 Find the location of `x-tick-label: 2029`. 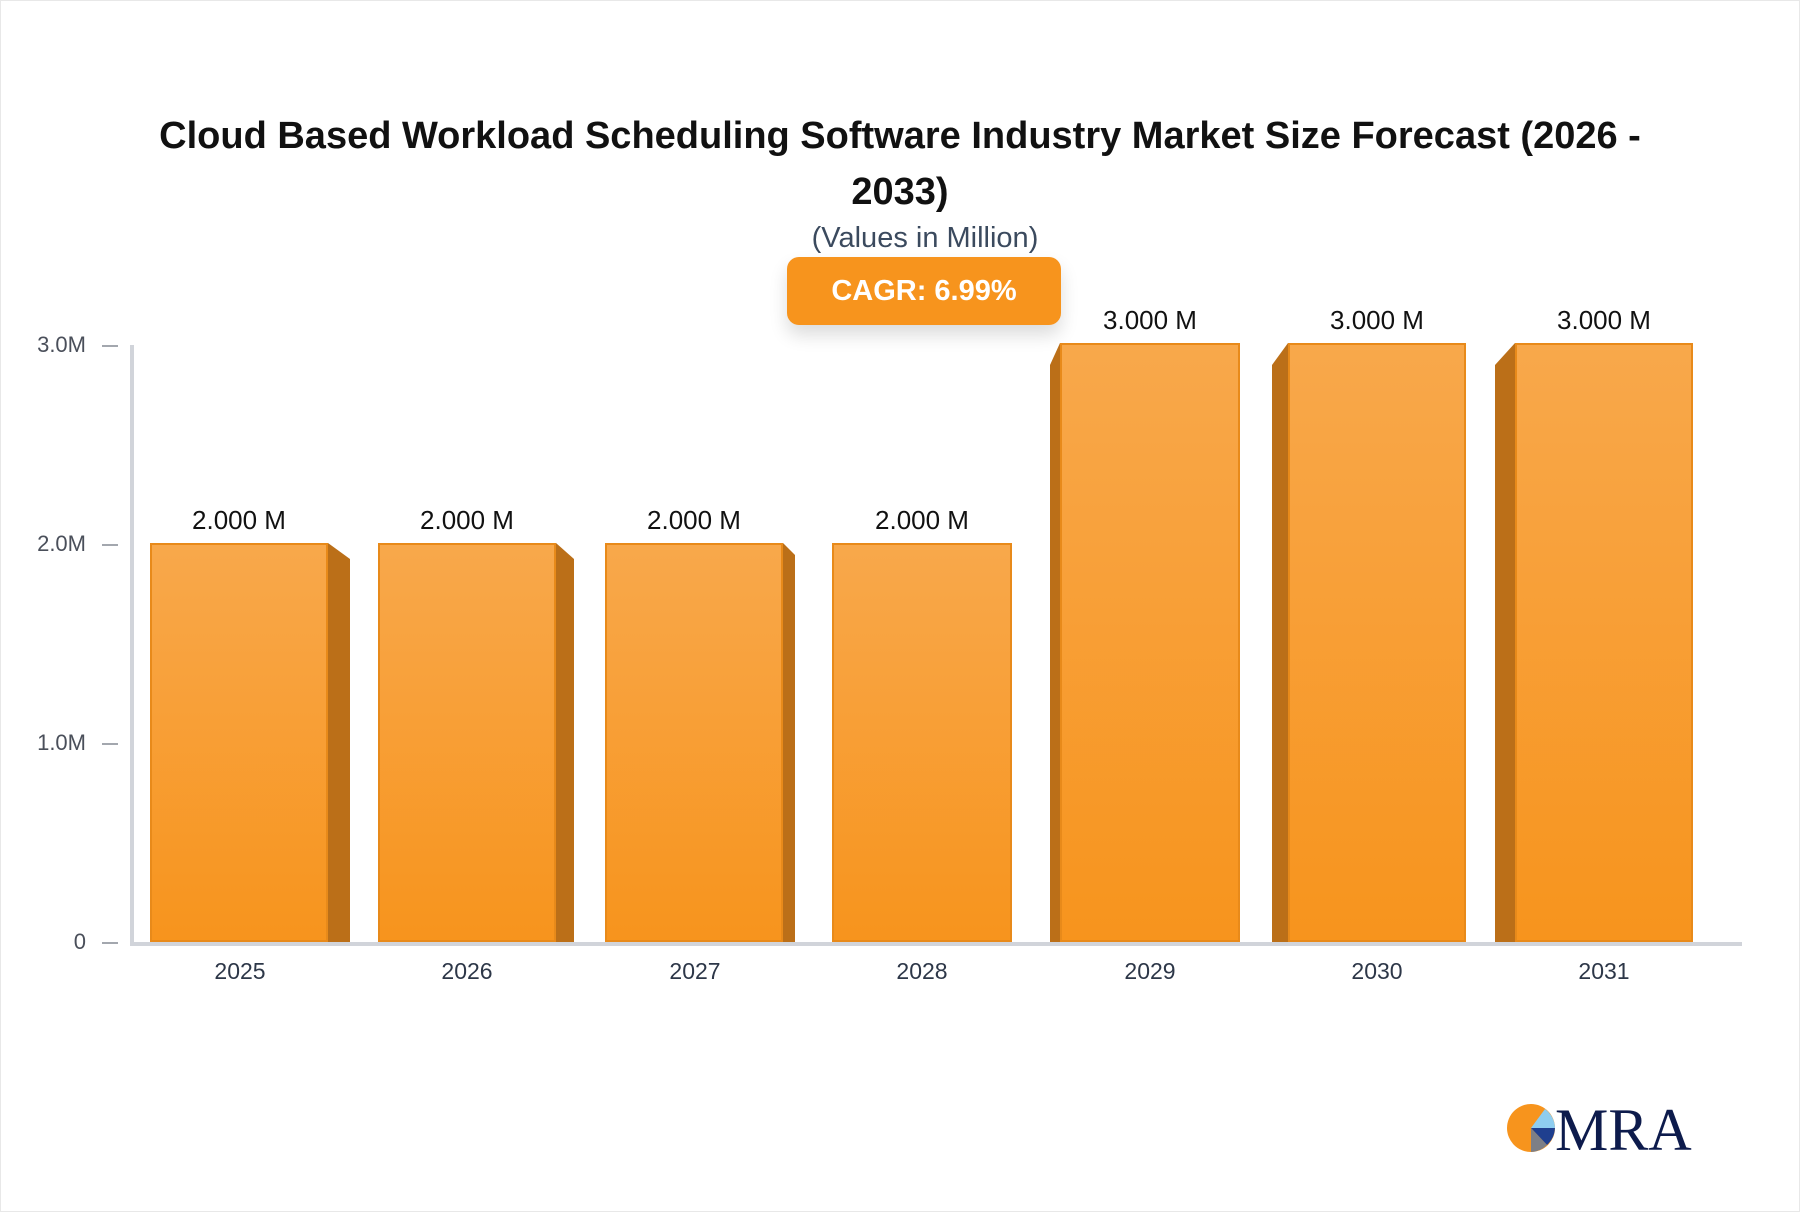

x-tick-label: 2029 is located at coordinates (1150, 971).